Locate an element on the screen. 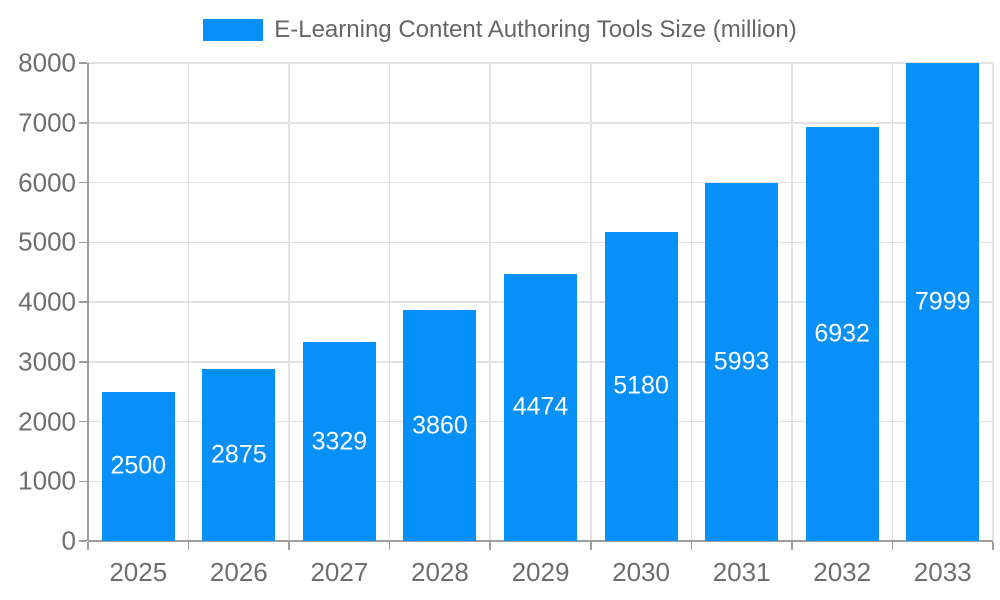 This screenshot has height=600, width=1000. bar: 3860 is located at coordinates (440, 425).